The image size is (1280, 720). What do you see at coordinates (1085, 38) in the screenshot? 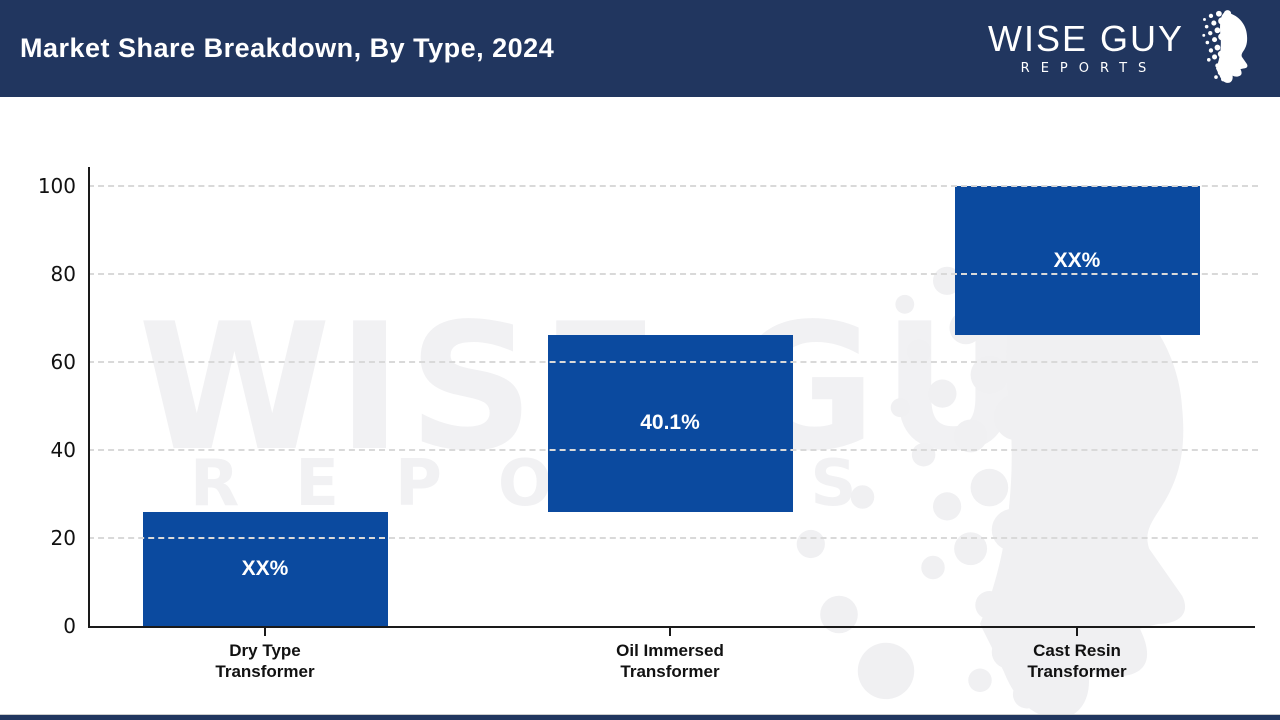
I see `logo-wordmark: WISE GUY` at bounding box center [1085, 38].